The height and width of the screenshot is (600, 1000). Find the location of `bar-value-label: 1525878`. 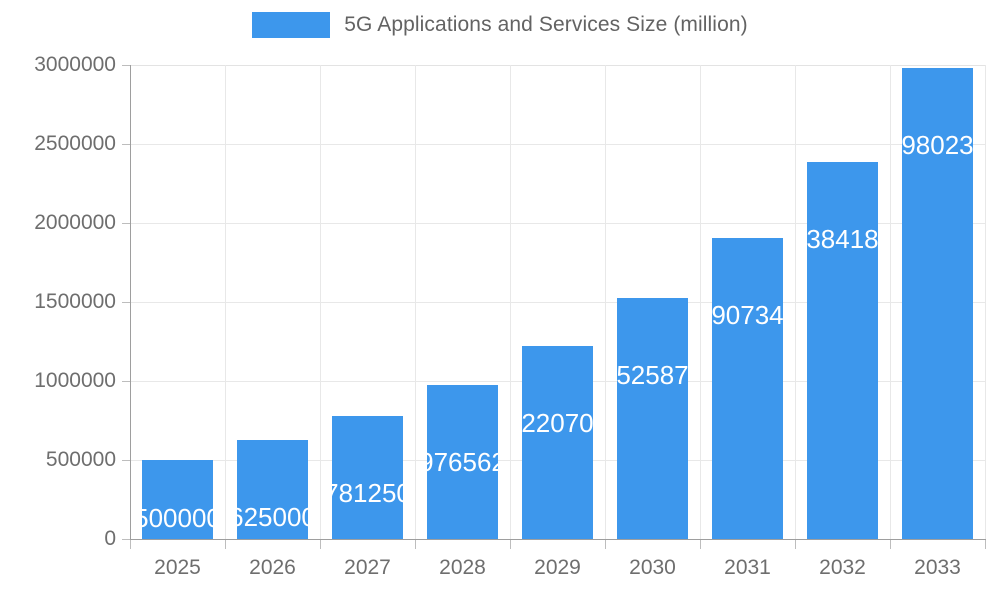

bar-value-label: 1525878 is located at coordinates (652, 374).